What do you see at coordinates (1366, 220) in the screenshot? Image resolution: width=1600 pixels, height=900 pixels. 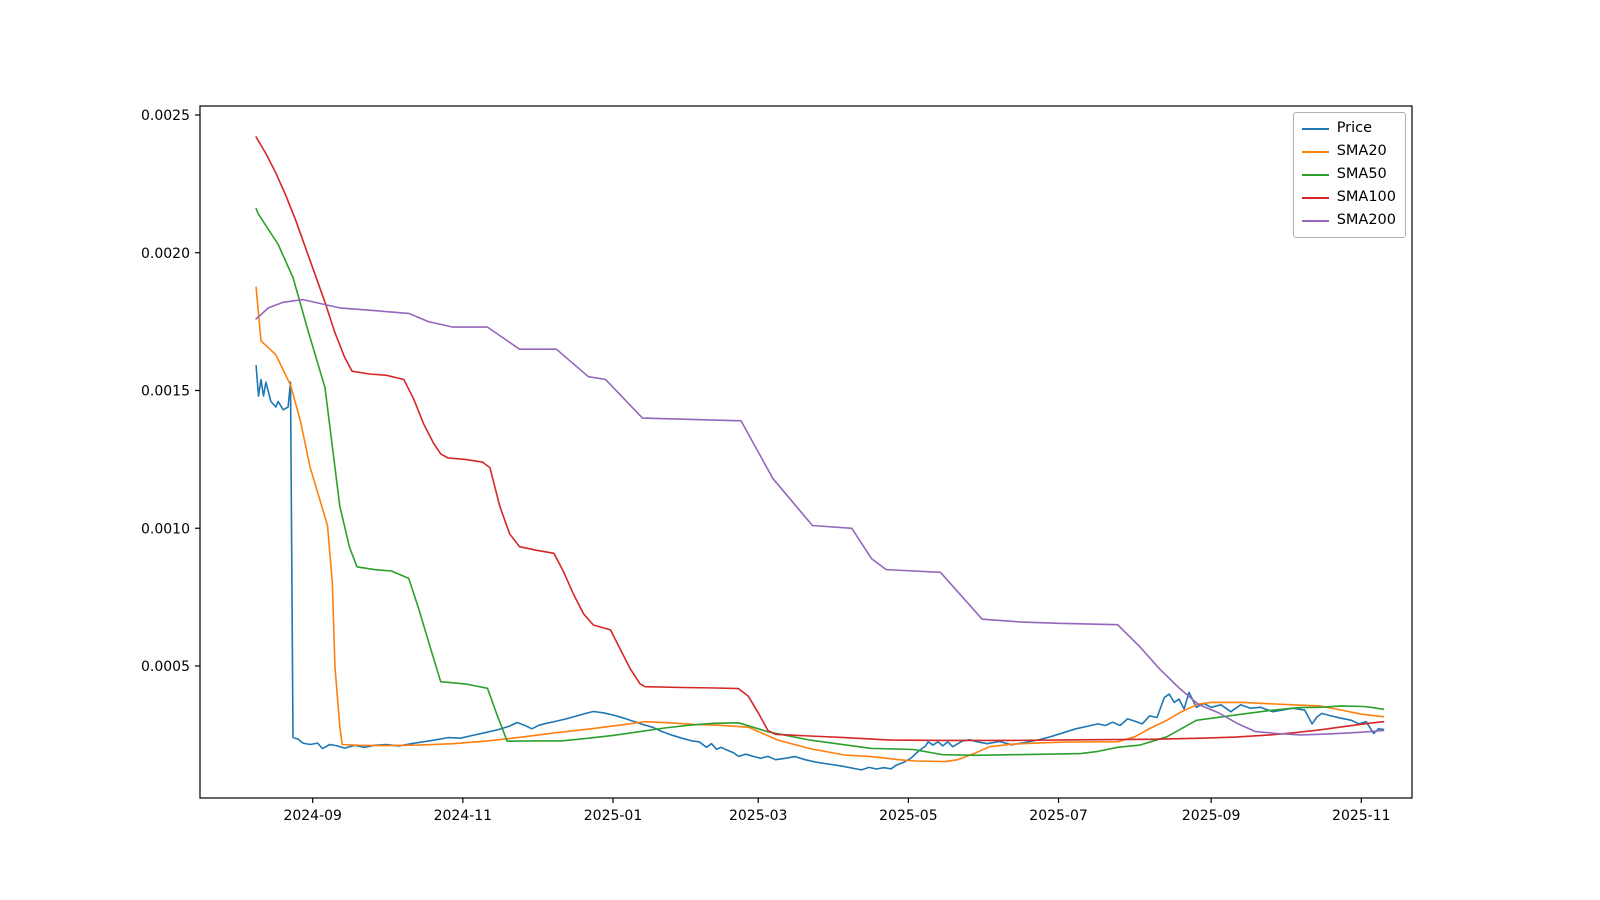 I see `legend-label-sma200: SMA200` at bounding box center [1366, 220].